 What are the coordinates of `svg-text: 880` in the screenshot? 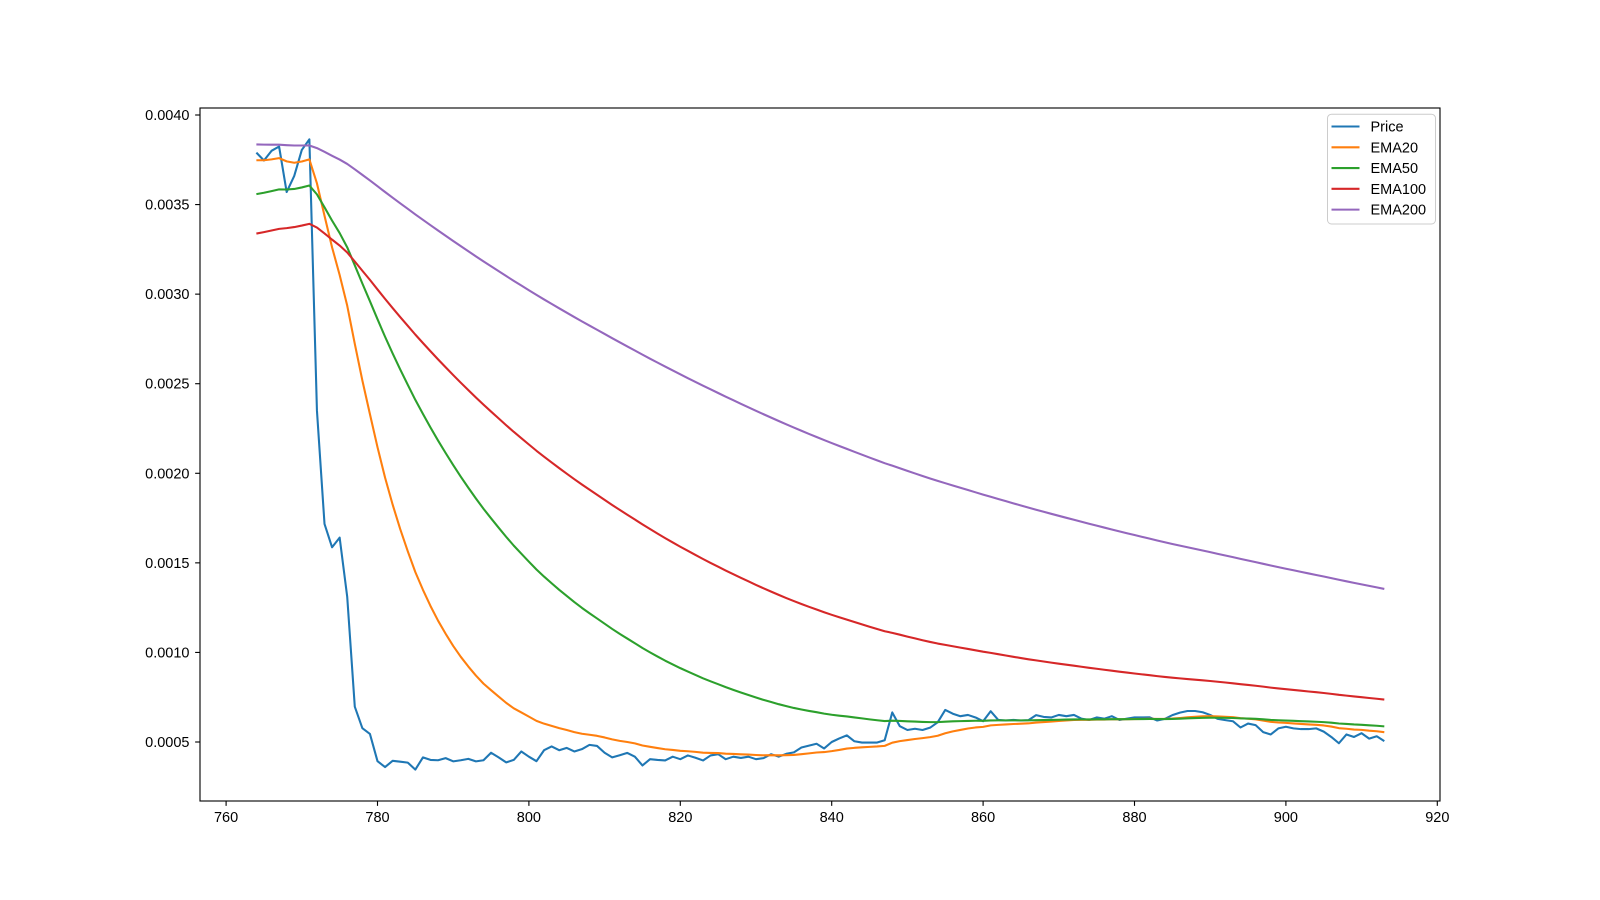 It's located at (1134, 818).